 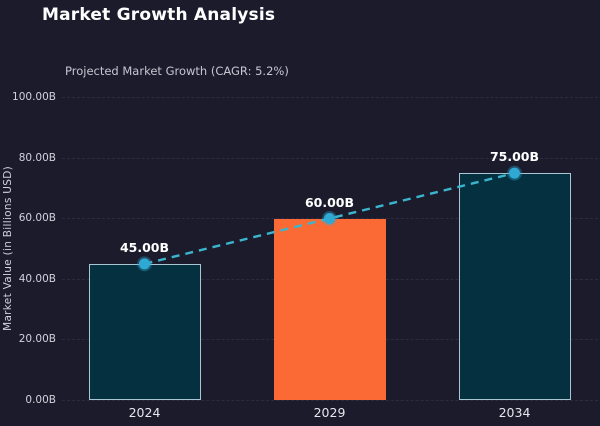 I want to click on trend-line, so click(x=329, y=218).